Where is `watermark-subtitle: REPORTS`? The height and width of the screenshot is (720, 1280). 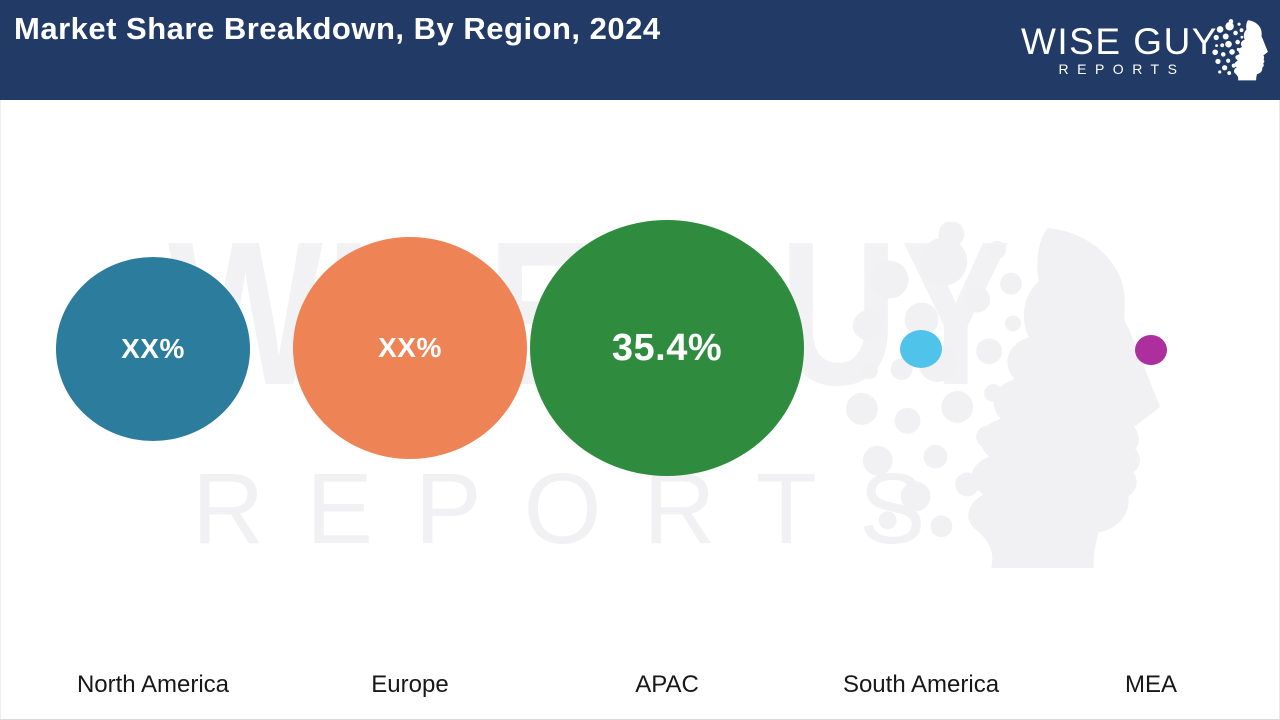
watermark-subtitle: REPORTS is located at coordinates (580, 509).